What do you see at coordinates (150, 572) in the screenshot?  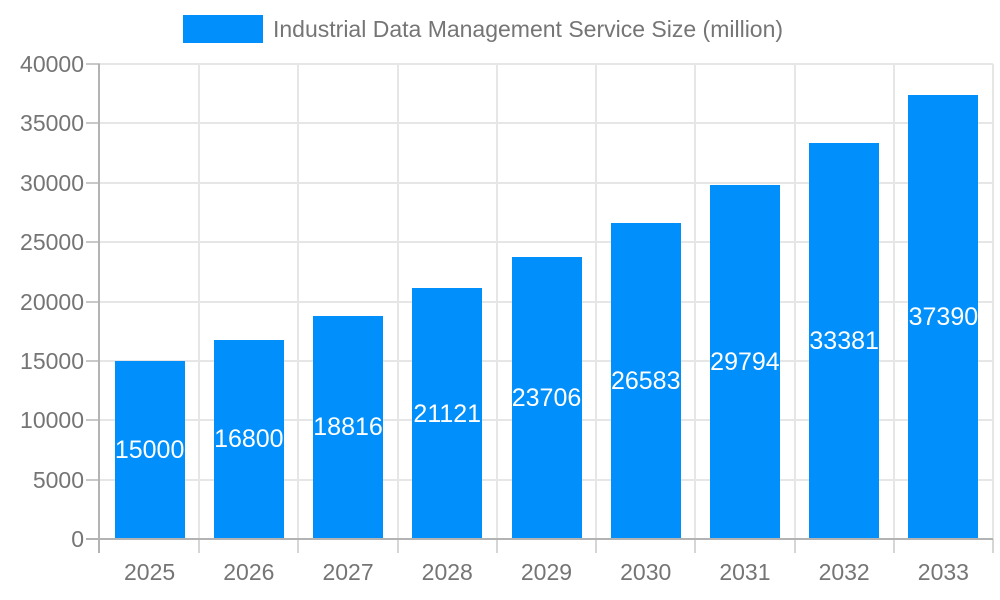 I see `x-axis-label: 2025` at bounding box center [150, 572].